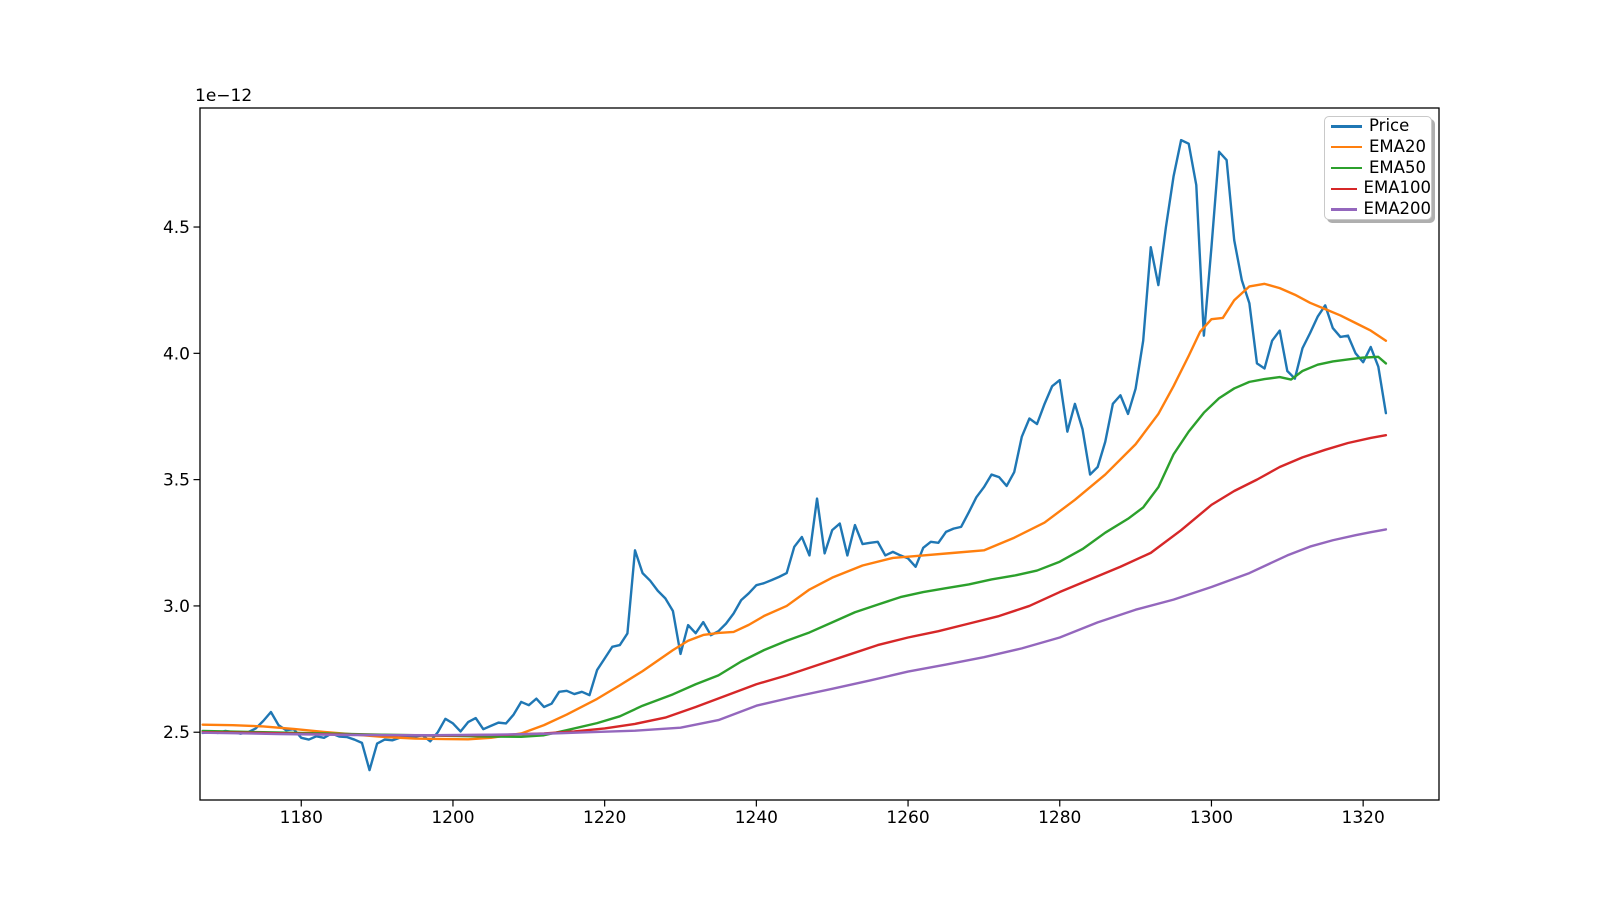  What do you see at coordinates (1344, 209) in the screenshot?
I see `ema200-line-swatch` at bounding box center [1344, 209].